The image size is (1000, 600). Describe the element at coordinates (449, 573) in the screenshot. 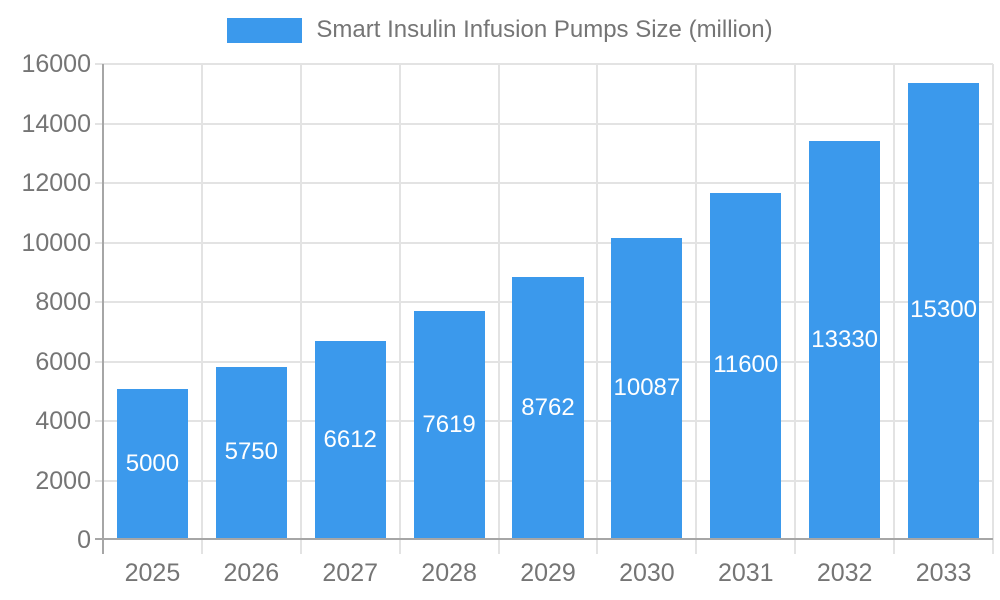

I see `x-axis-tick-label: 2028` at that location.